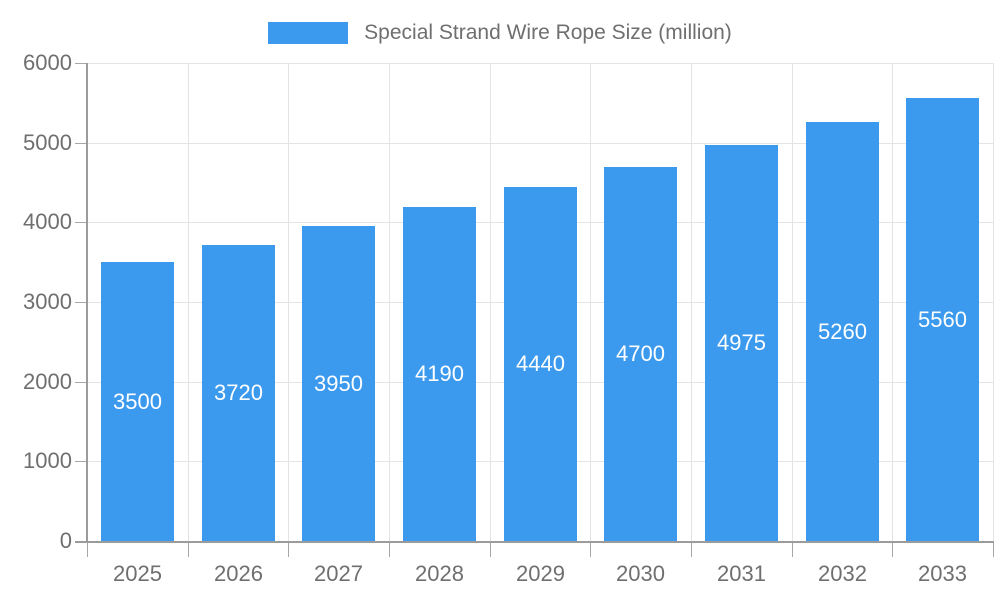 The width and height of the screenshot is (1000, 600). What do you see at coordinates (47, 221) in the screenshot?
I see `y-tick-label: 4000` at bounding box center [47, 221].